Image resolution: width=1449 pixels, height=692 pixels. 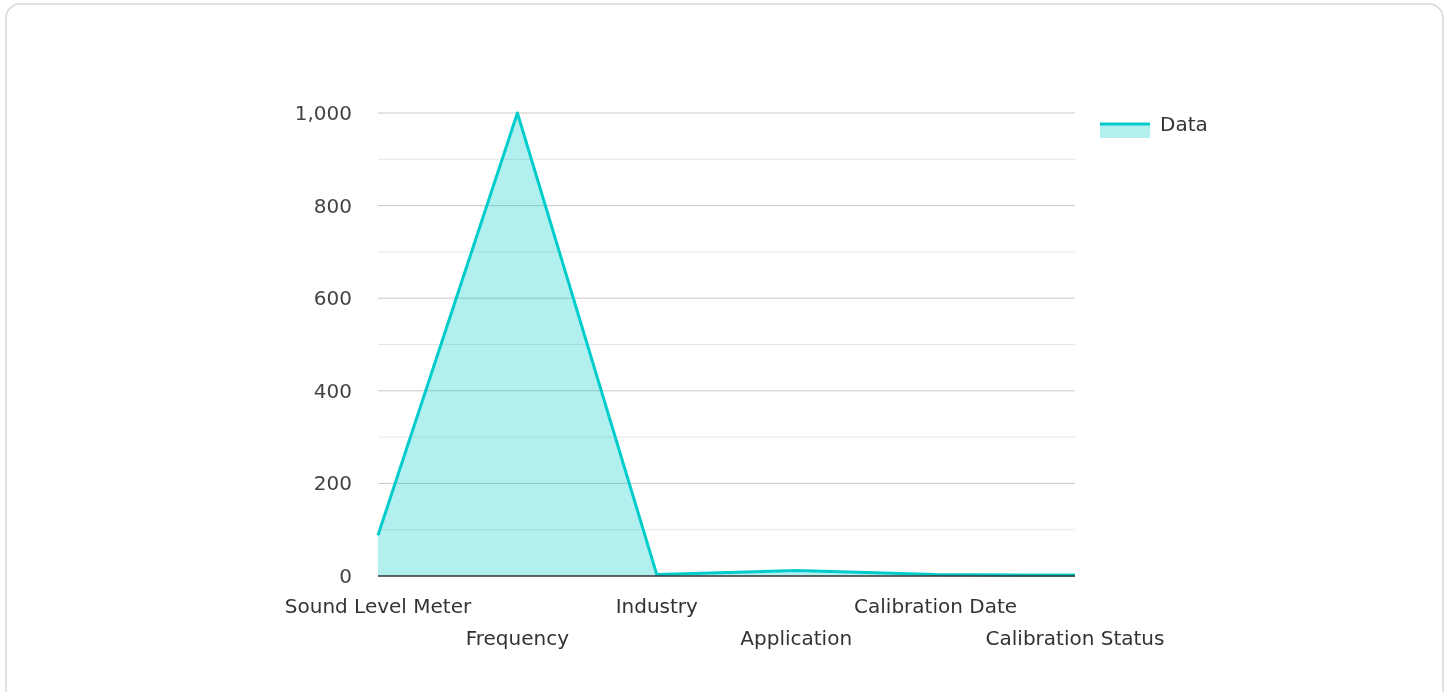 What do you see at coordinates (796, 638) in the screenshot?
I see `x-tick-label: Application` at bounding box center [796, 638].